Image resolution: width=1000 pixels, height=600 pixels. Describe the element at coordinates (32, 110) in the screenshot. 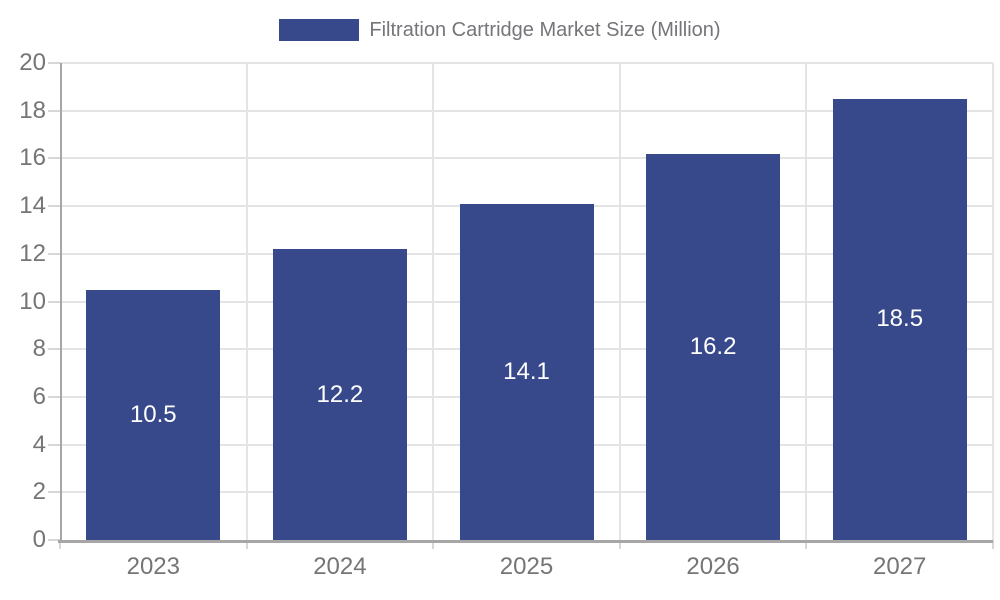

I see `y-tick-label: 18` at that location.